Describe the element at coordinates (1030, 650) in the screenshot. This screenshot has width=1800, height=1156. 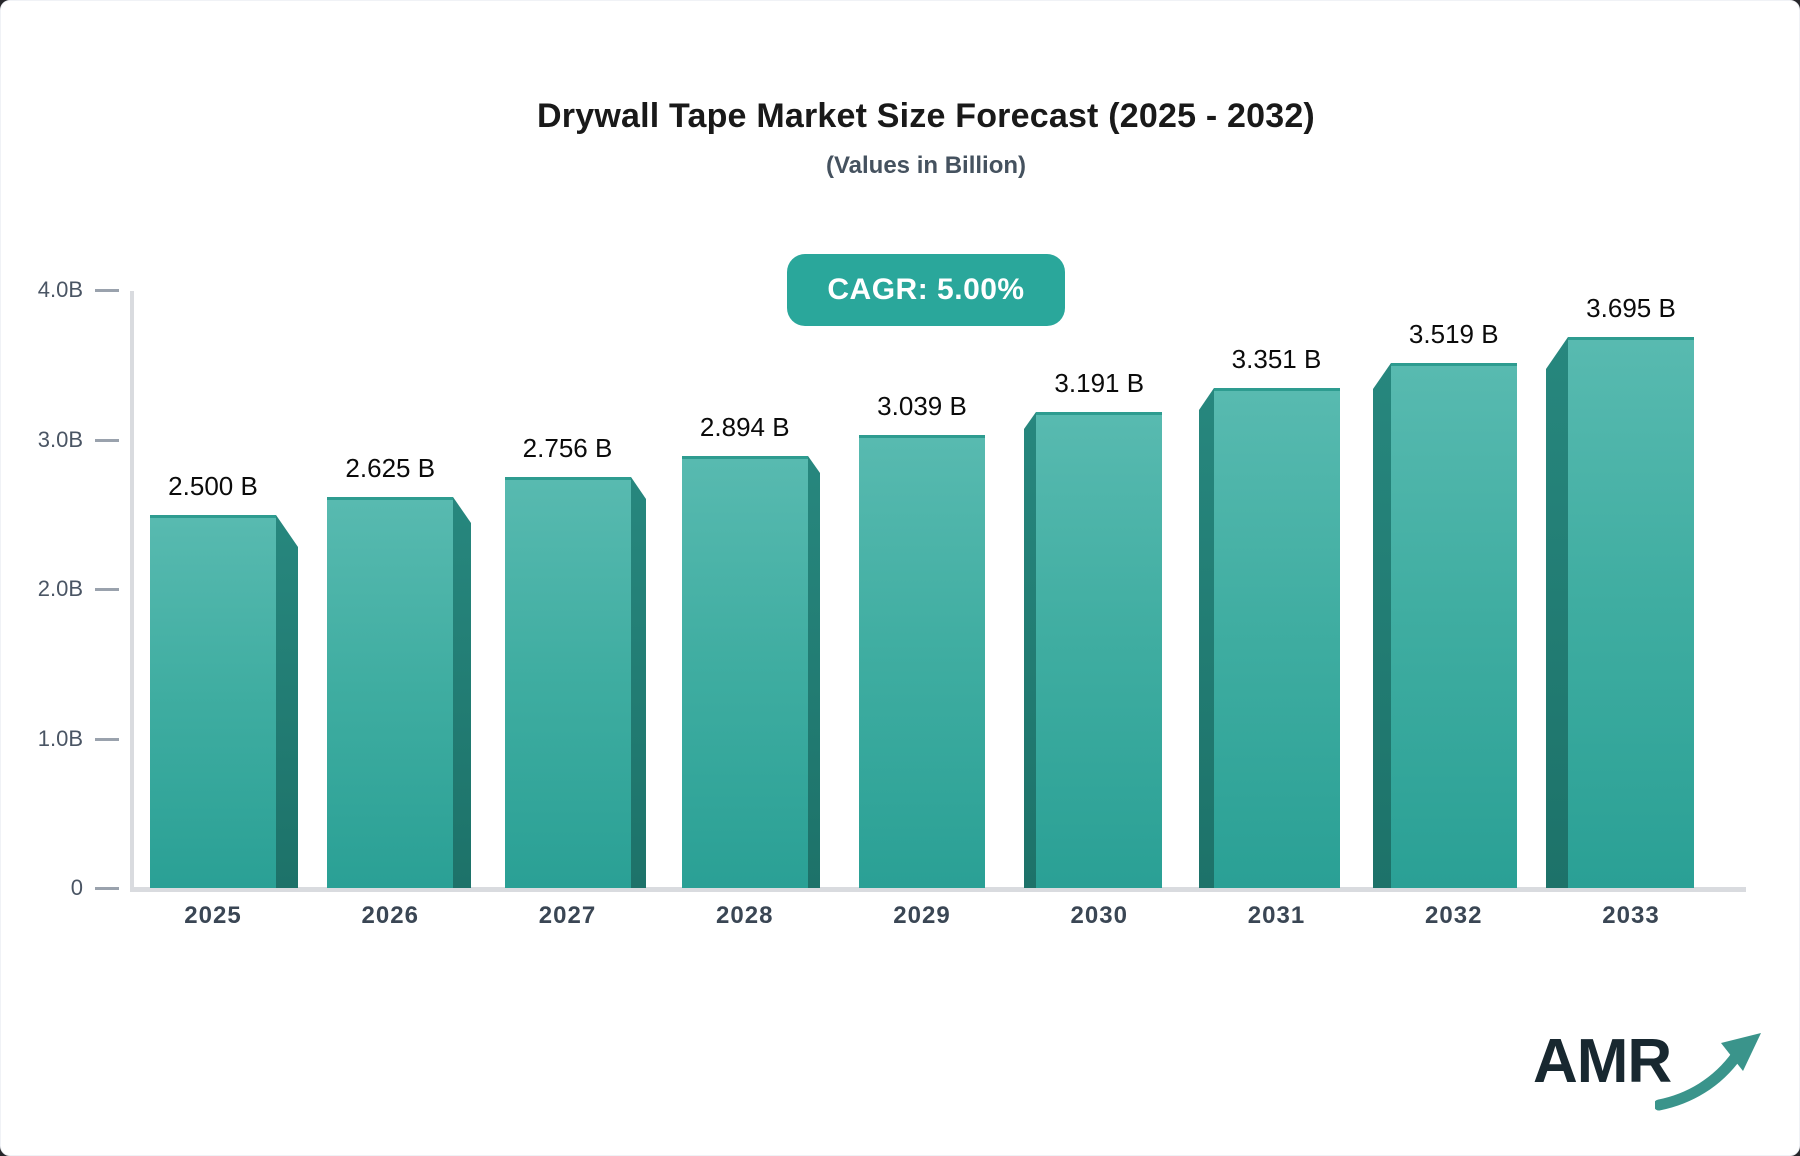
I see `bar-side-2030` at that location.